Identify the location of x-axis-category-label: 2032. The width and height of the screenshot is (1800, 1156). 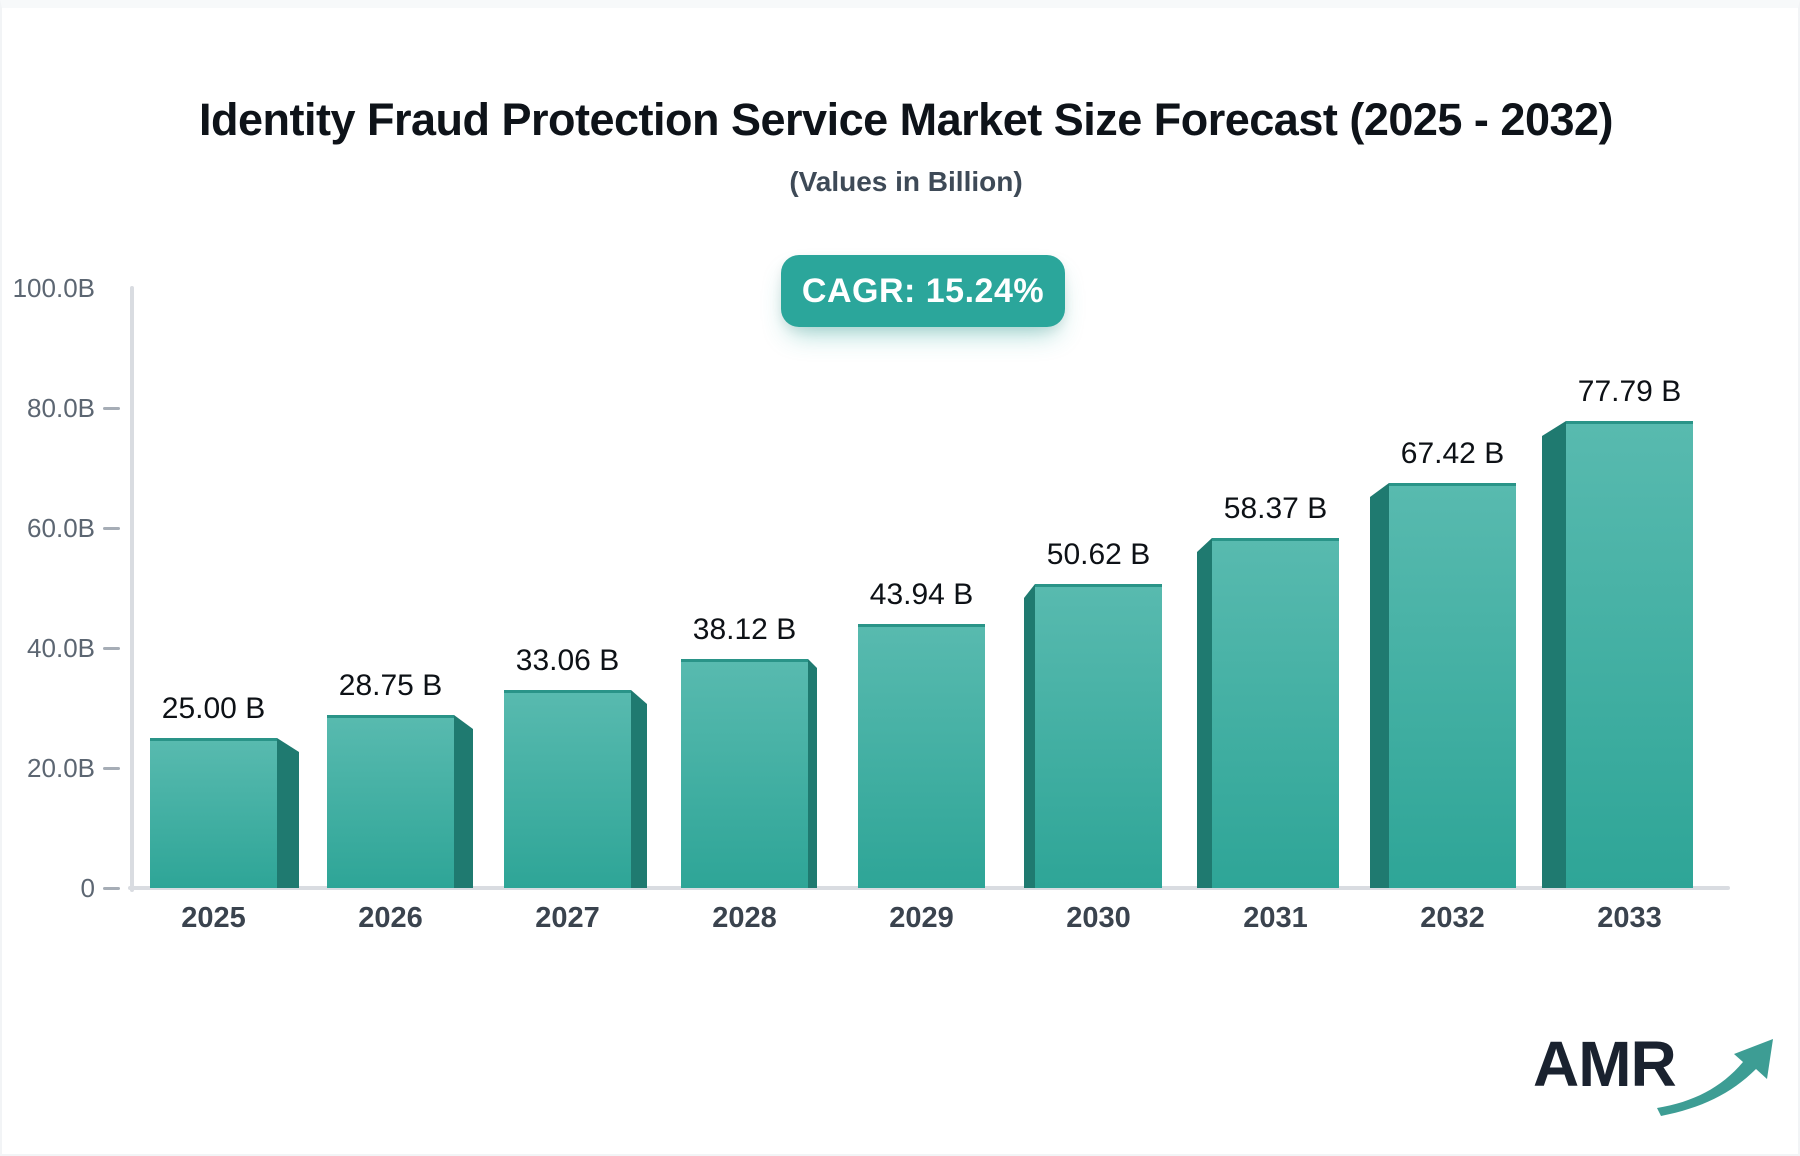
(1452, 918).